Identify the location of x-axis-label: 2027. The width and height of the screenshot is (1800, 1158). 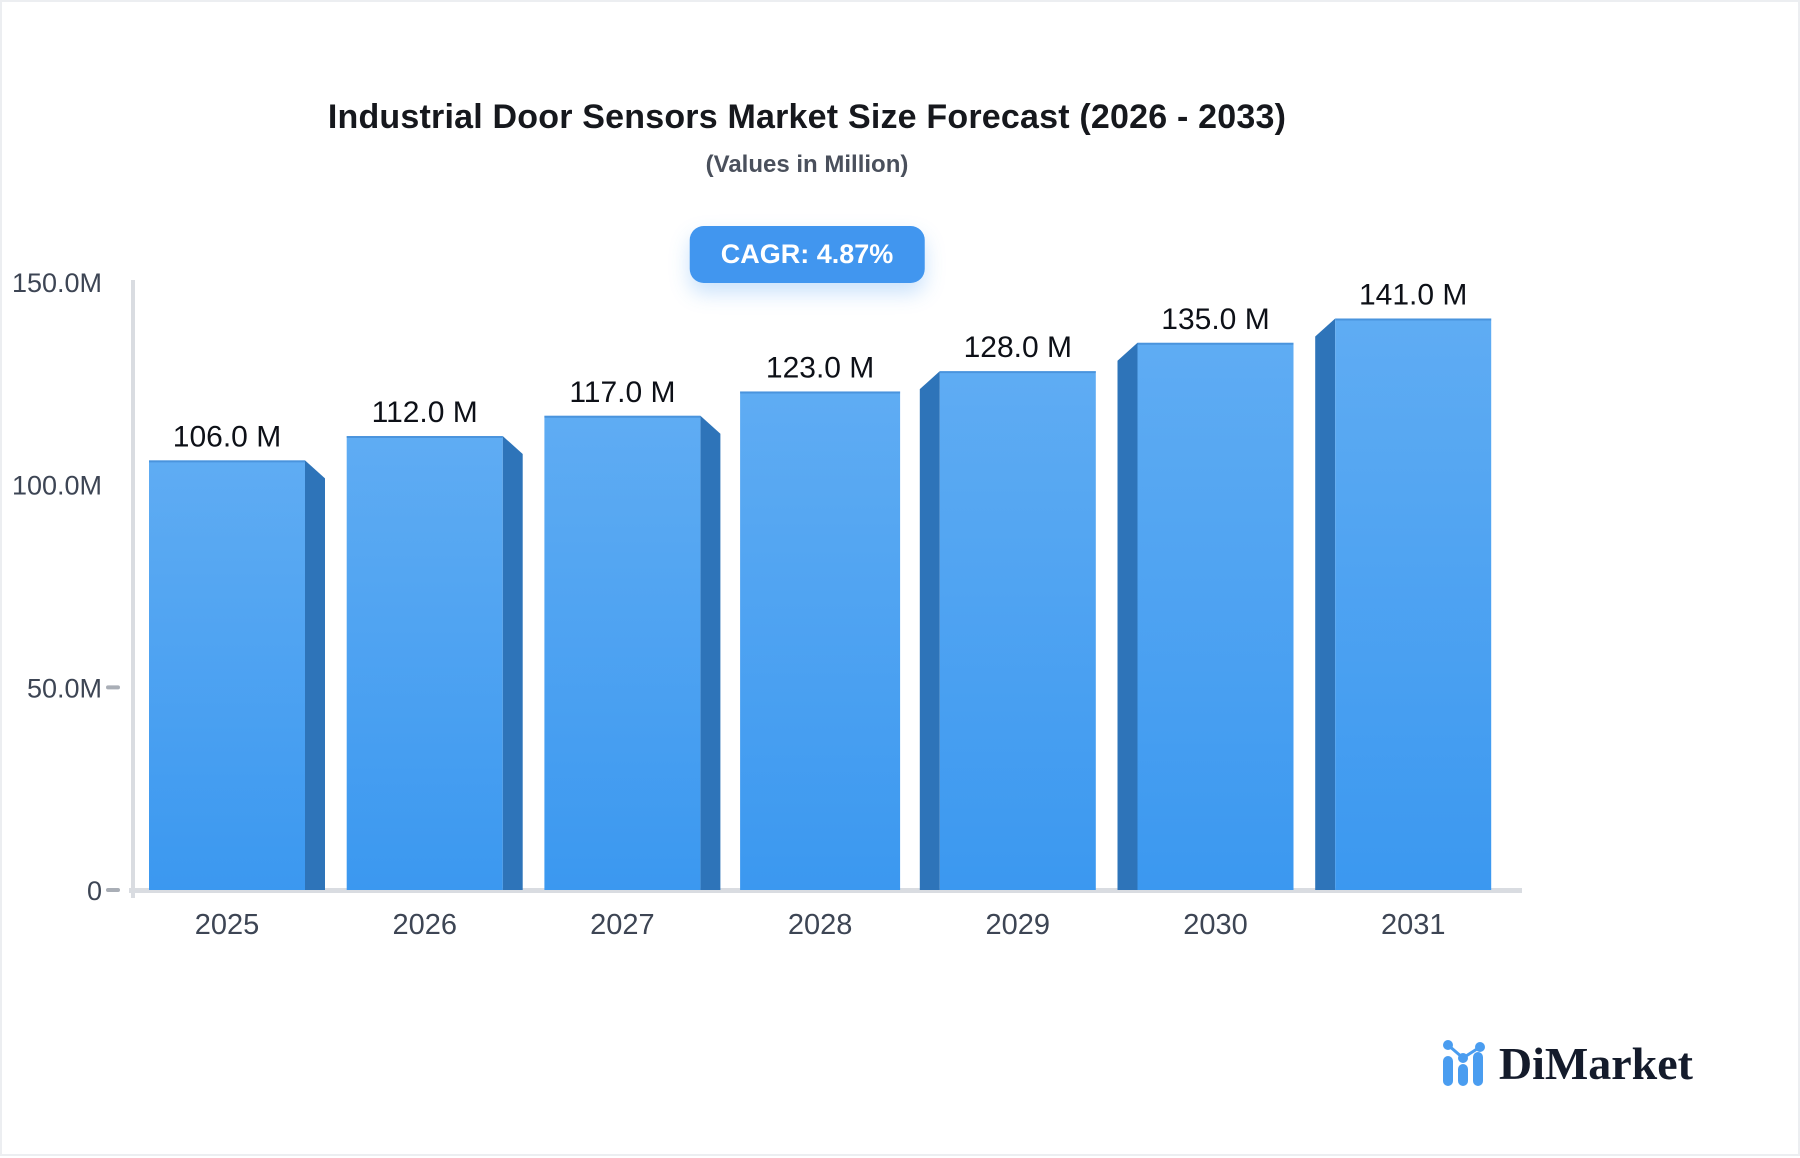
(622, 925).